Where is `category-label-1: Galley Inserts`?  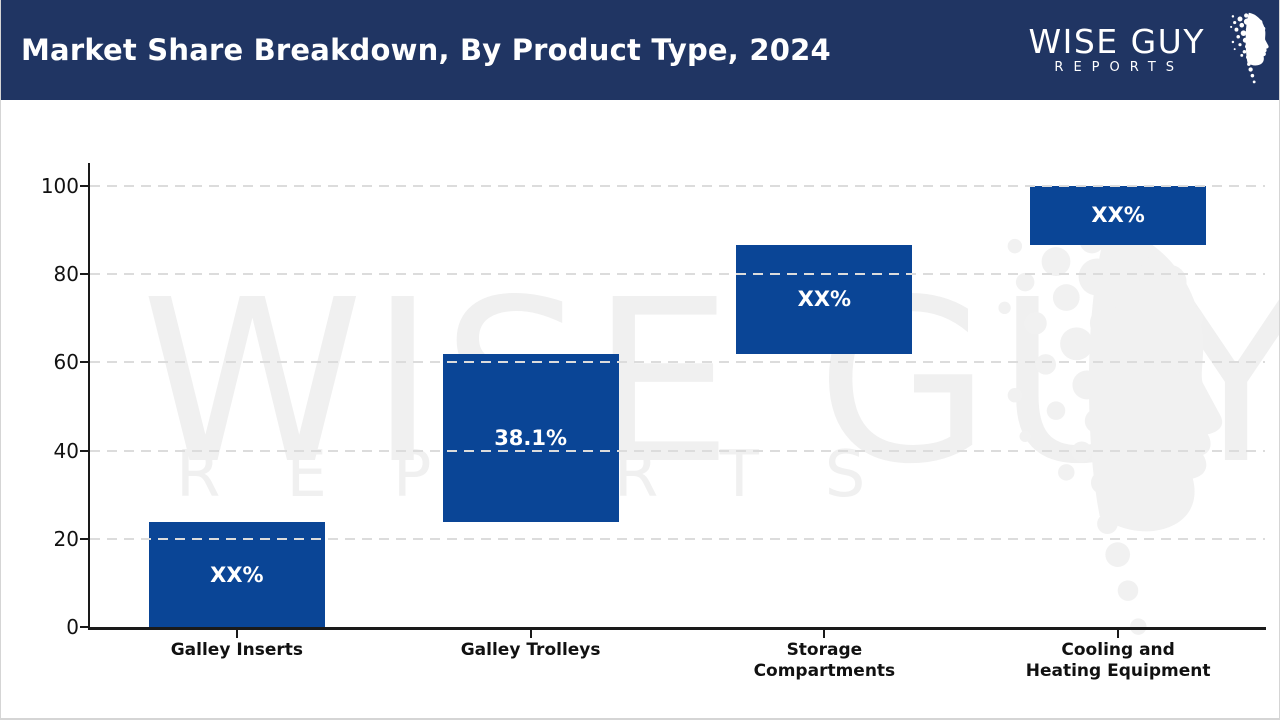 category-label-1: Galley Inserts is located at coordinates (237, 650).